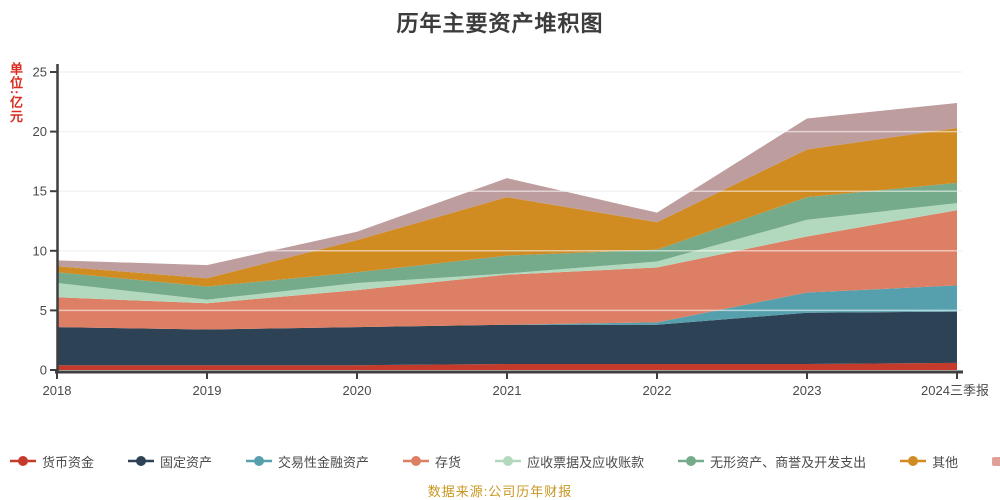 The height and width of the screenshot is (500, 1000). I want to click on legend-pager: ◀ 1/2 ▶, so click(996, 461).